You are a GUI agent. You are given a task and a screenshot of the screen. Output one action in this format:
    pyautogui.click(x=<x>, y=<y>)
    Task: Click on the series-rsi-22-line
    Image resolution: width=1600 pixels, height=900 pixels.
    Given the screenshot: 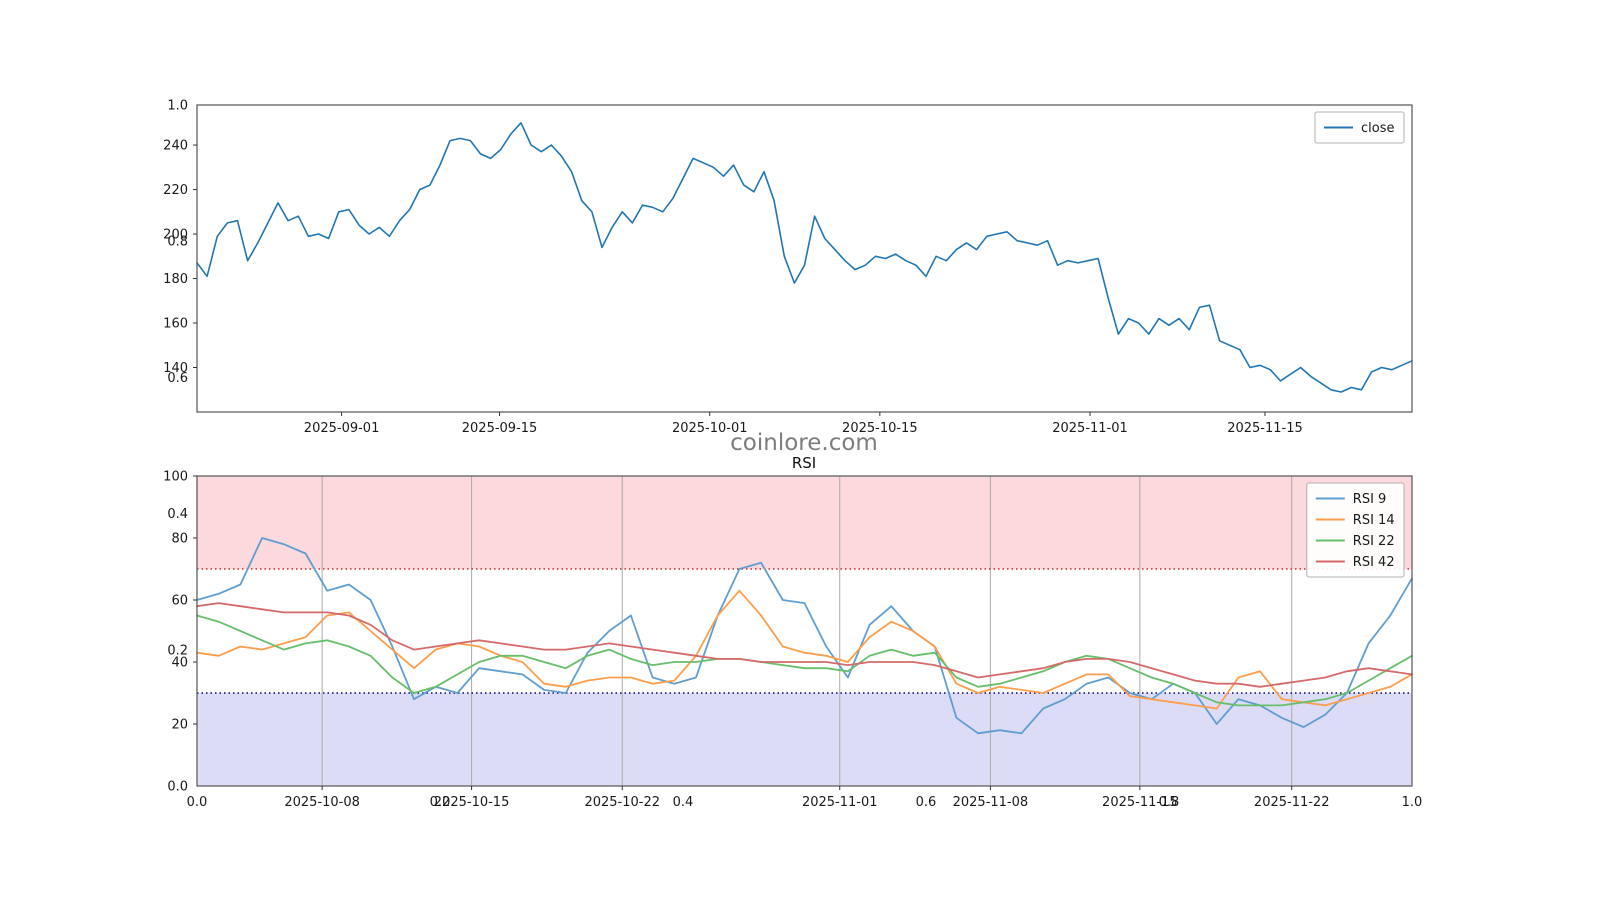 What is the action you would take?
    pyautogui.click(x=804, y=660)
    